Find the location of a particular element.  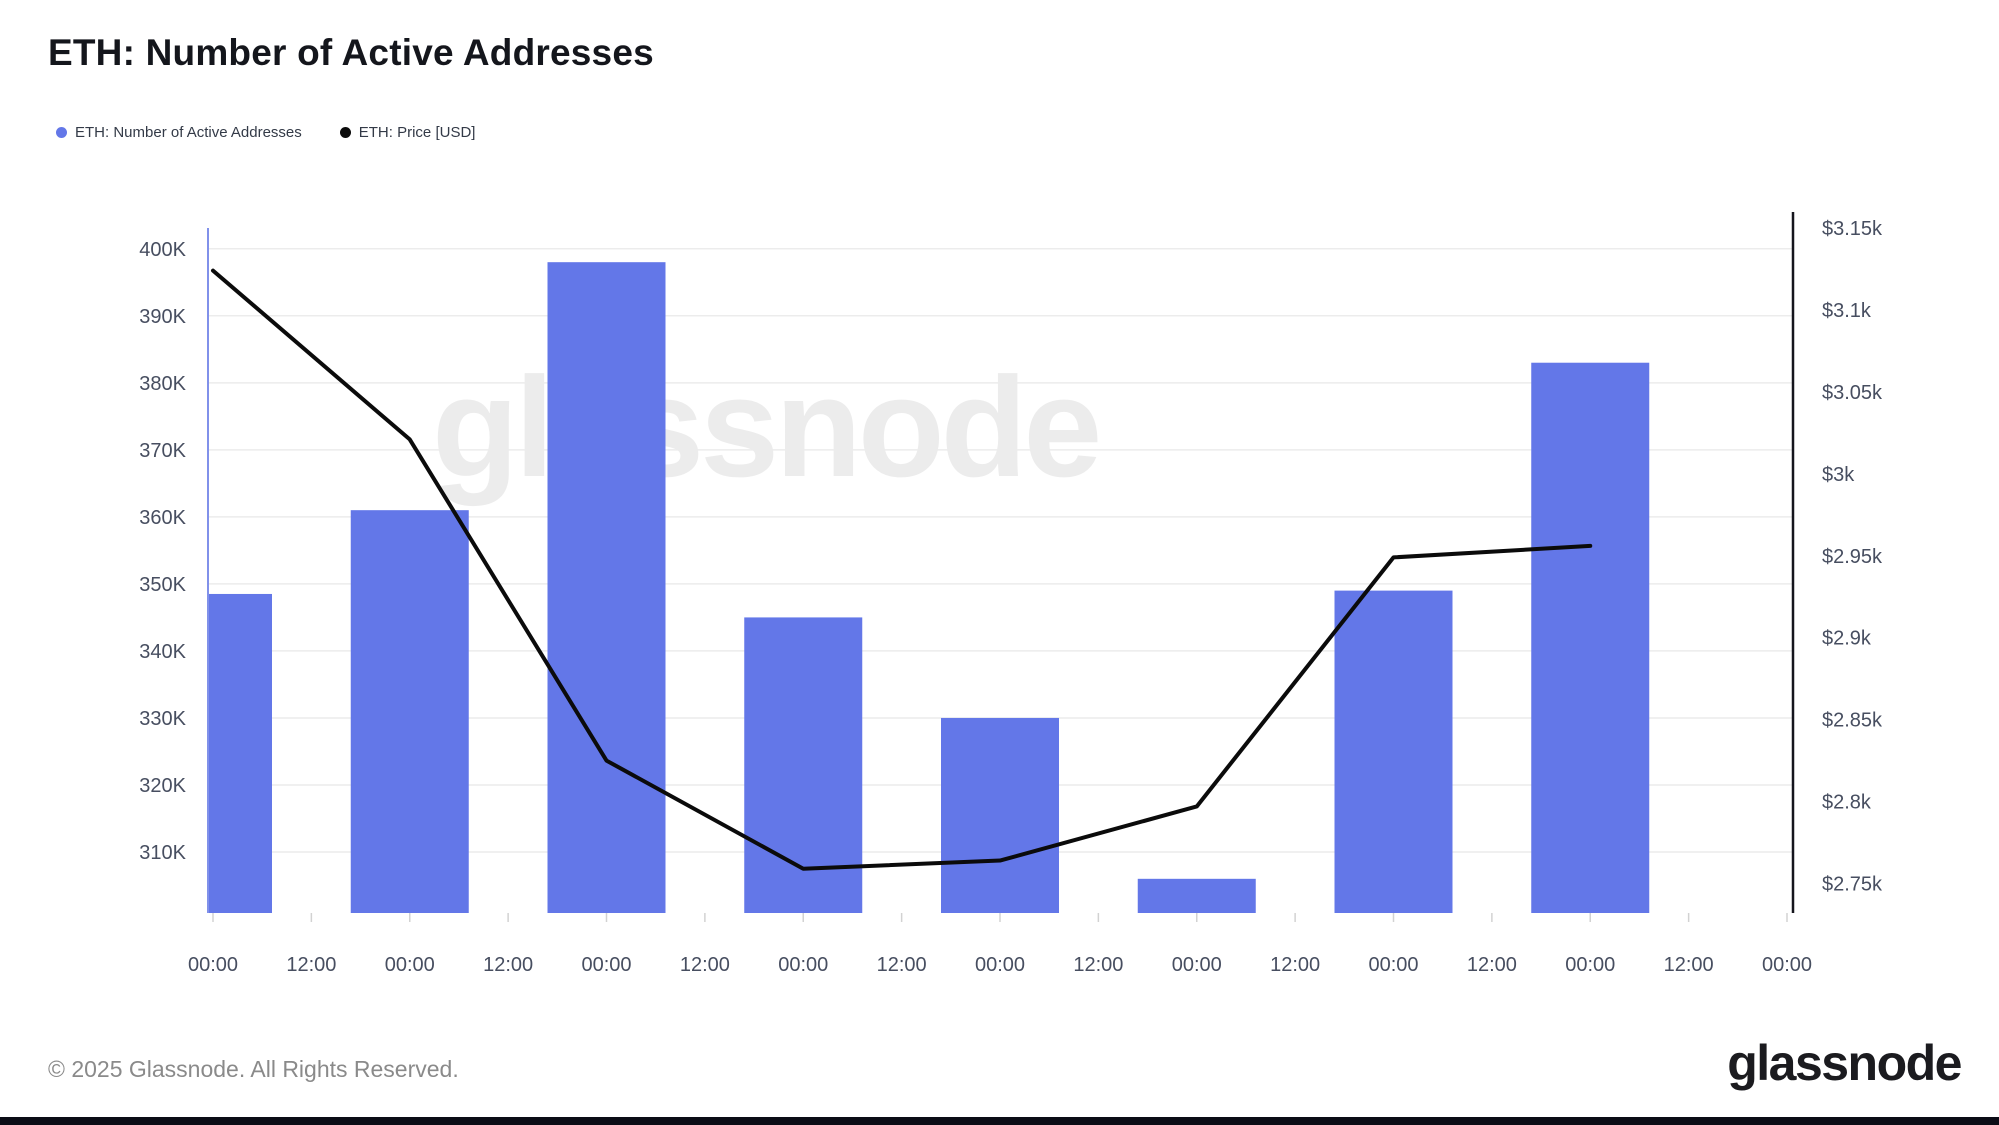

legend-item-price: ETH: Price [USD] is located at coordinates (407, 132).